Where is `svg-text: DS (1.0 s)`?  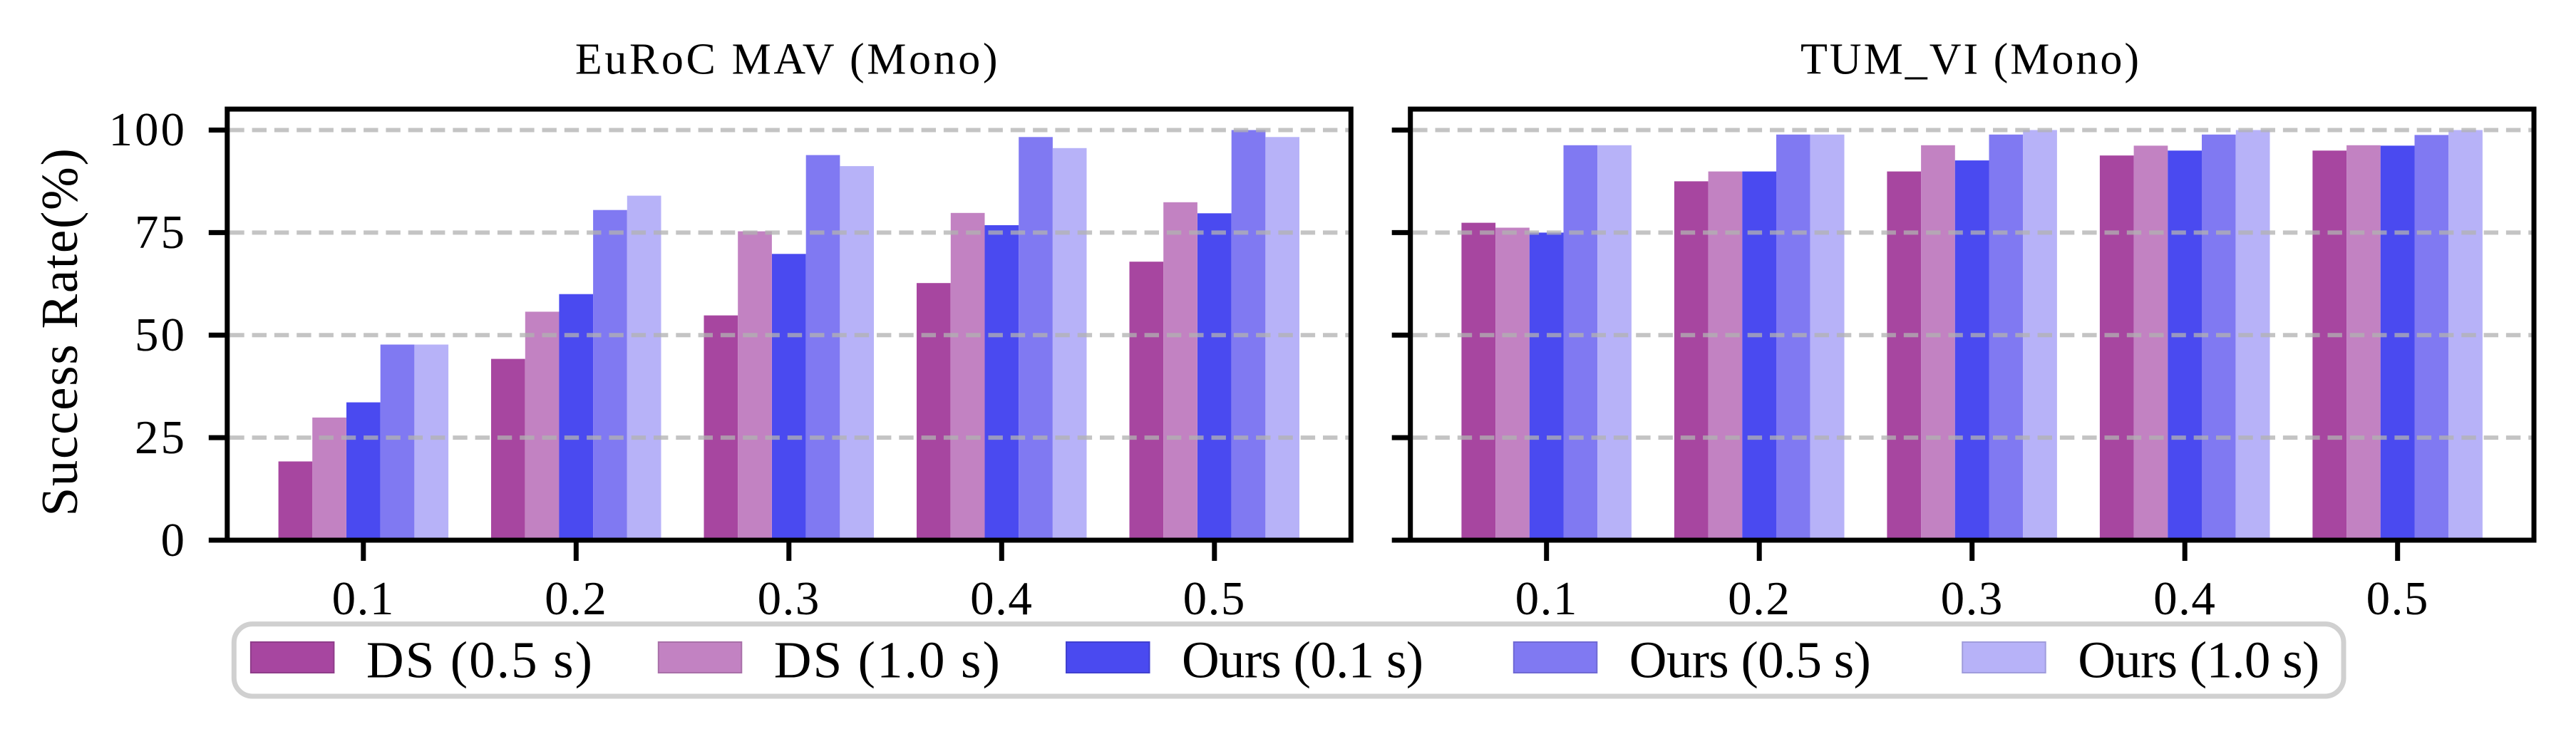
svg-text: DS (1.0 s) is located at coordinates (887, 660).